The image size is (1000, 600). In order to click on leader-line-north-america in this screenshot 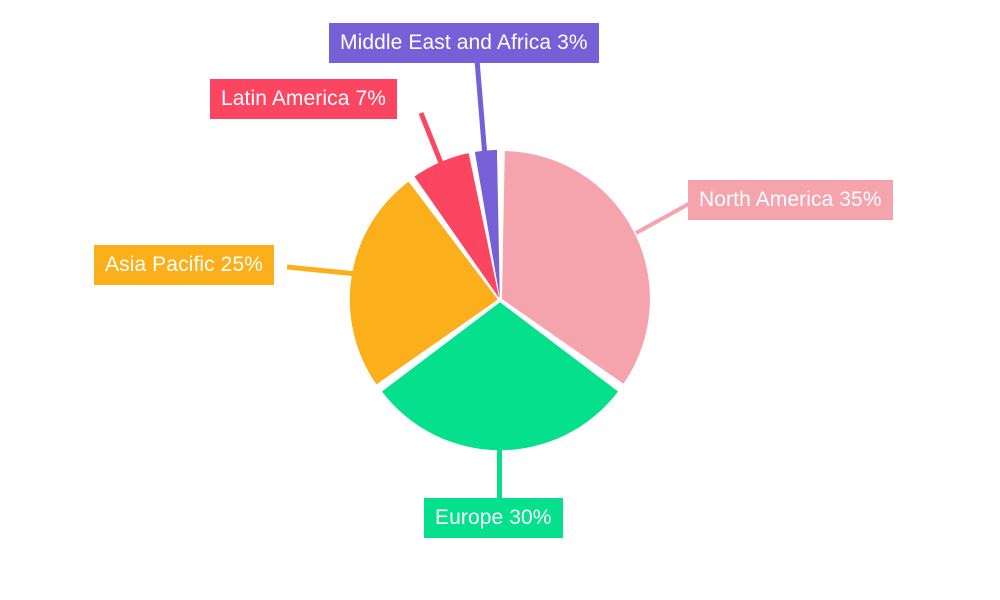, I will do `click(665, 217)`.